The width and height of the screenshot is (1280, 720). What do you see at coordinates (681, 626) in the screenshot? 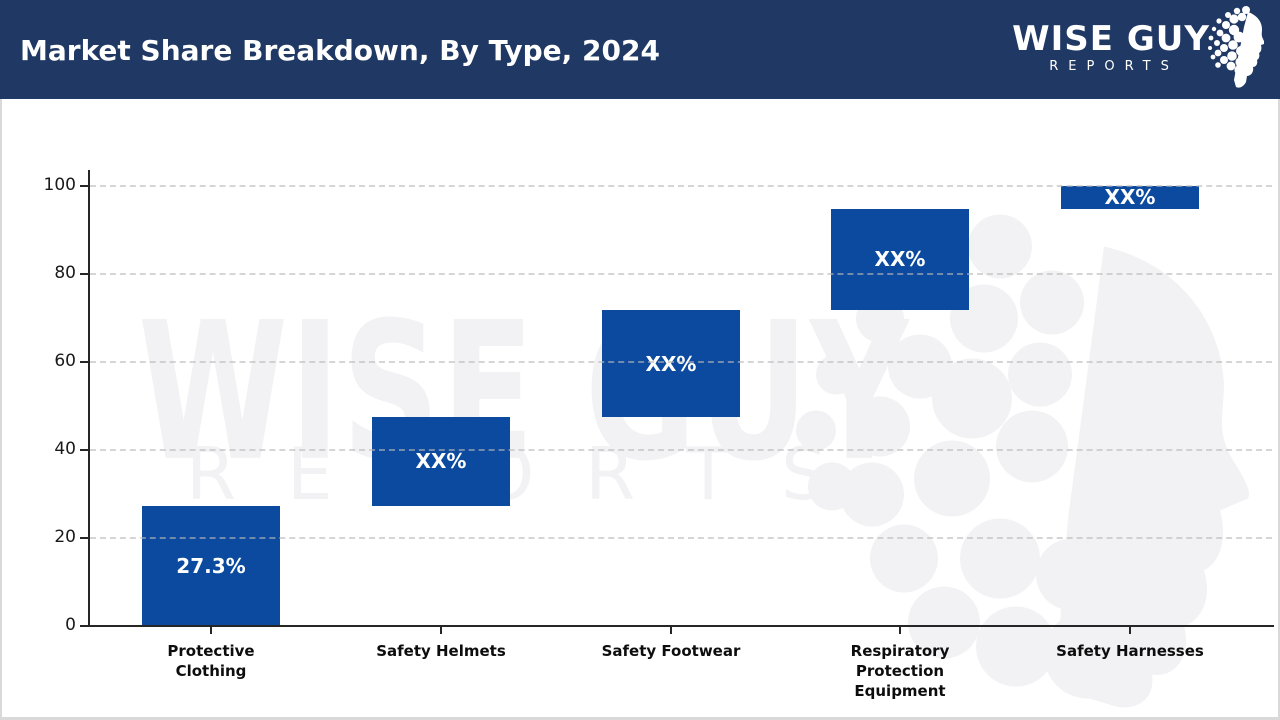
I see `x-axis-line` at bounding box center [681, 626].